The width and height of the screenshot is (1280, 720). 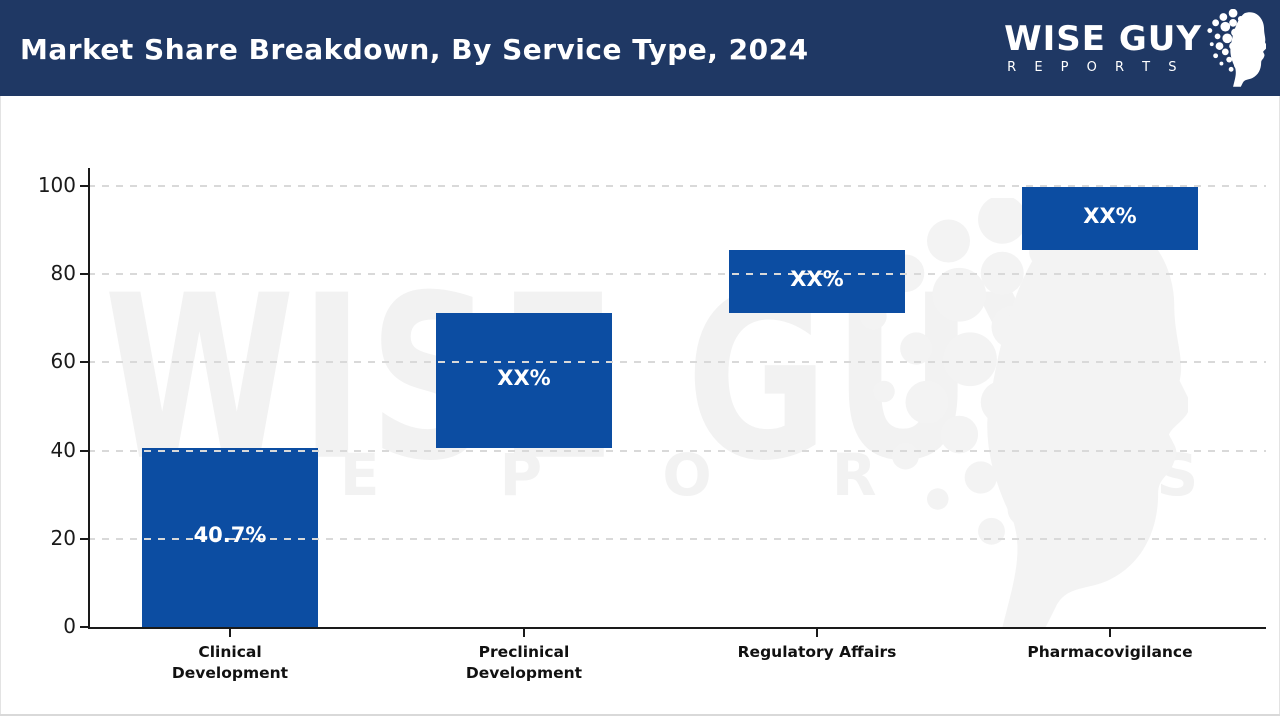 What do you see at coordinates (677, 362) in the screenshot?
I see `gridline-y60` at bounding box center [677, 362].